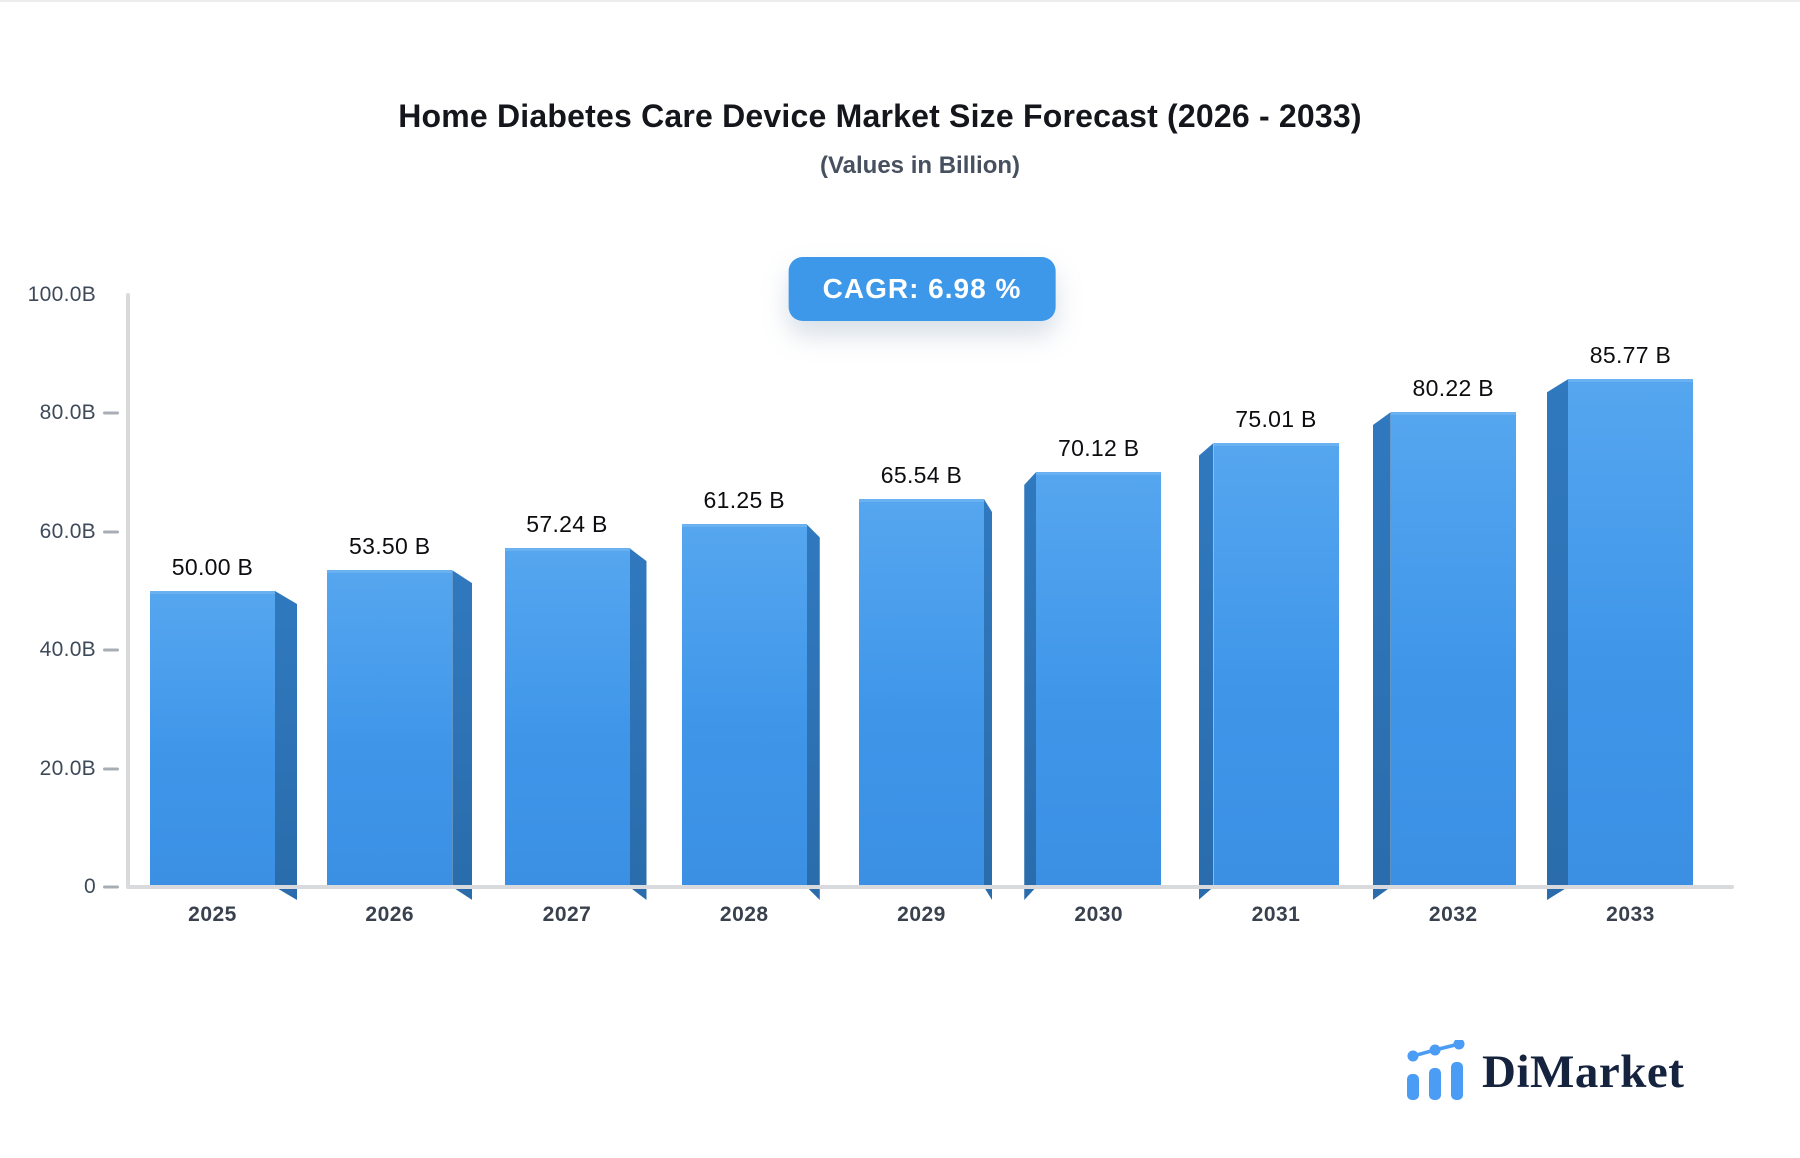  I want to click on bar-value-label: 80.22 B, so click(1453, 388).